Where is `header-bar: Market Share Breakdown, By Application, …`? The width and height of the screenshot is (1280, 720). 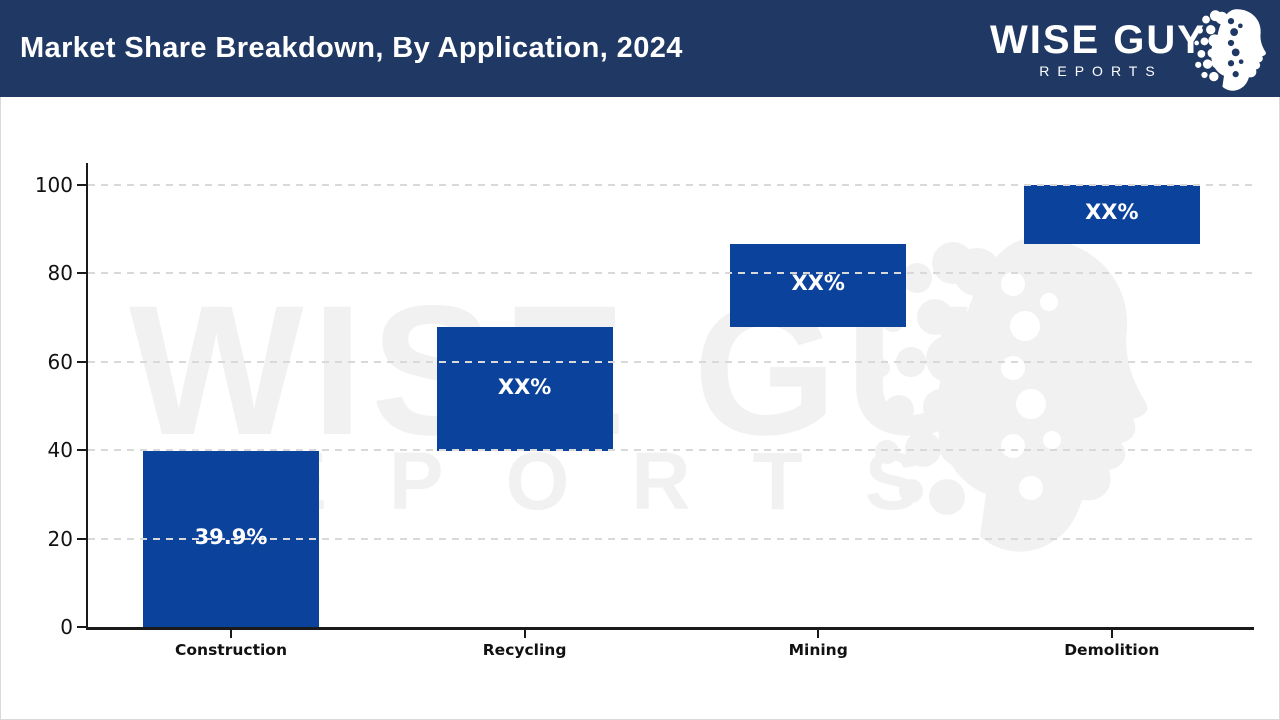
header-bar: Market Share Breakdown, By Application, … is located at coordinates (640, 48).